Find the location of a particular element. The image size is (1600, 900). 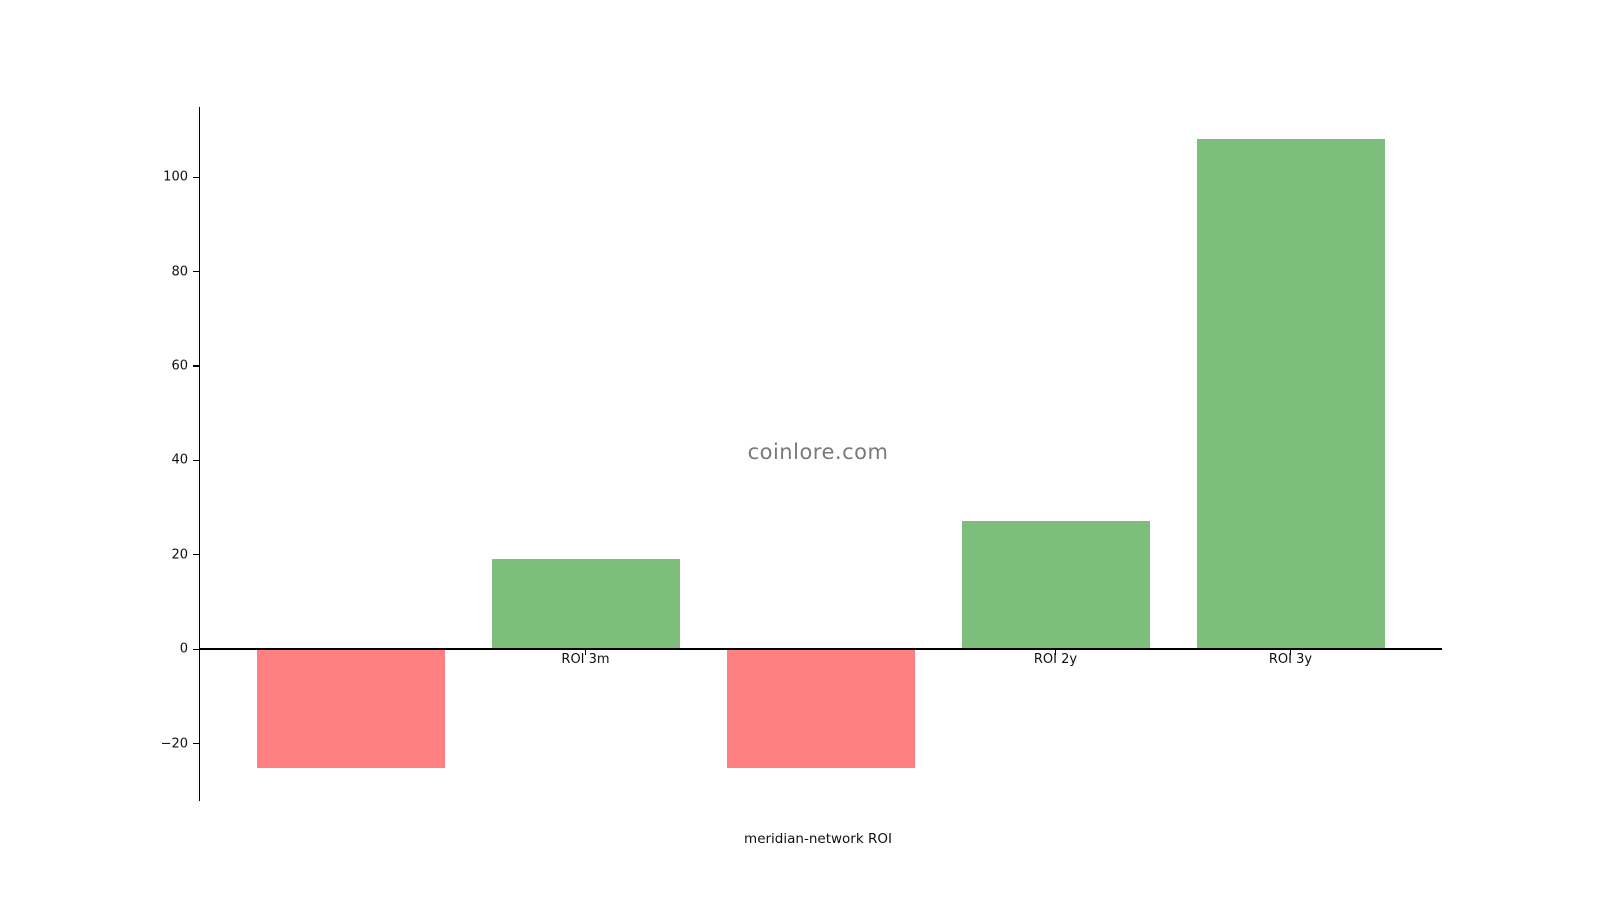

watermark: coinlore.com is located at coordinates (818, 452).